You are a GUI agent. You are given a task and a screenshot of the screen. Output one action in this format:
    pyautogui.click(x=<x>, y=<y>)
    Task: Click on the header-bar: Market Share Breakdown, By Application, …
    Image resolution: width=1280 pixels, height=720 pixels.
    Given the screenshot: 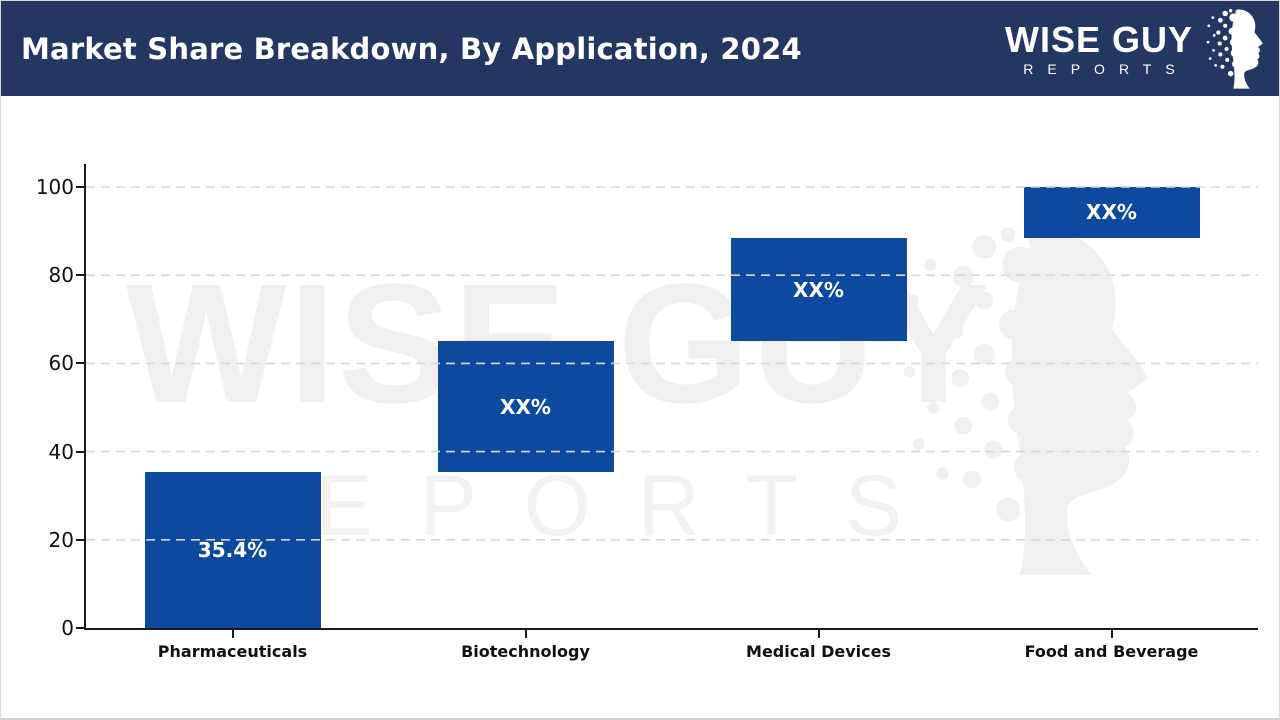 What is the action you would take?
    pyautogui.click(x=640, y=48)
    